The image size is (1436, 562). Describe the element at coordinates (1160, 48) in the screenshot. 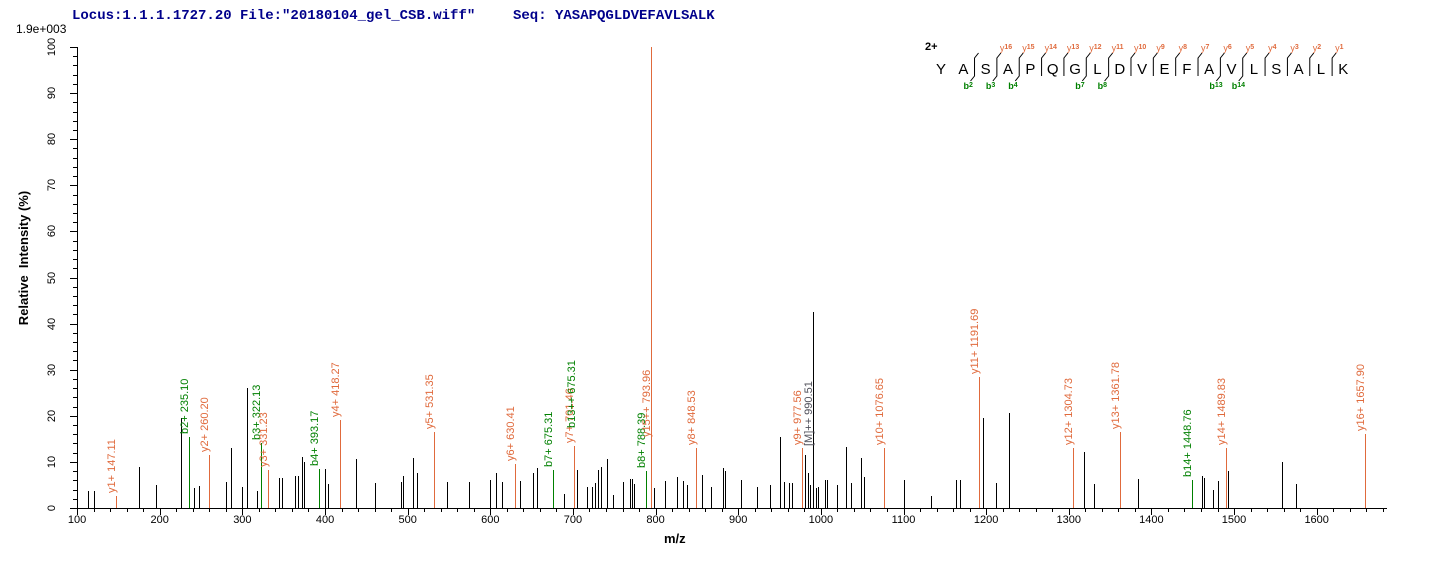

I see `y-ion-label: y9` at that location.